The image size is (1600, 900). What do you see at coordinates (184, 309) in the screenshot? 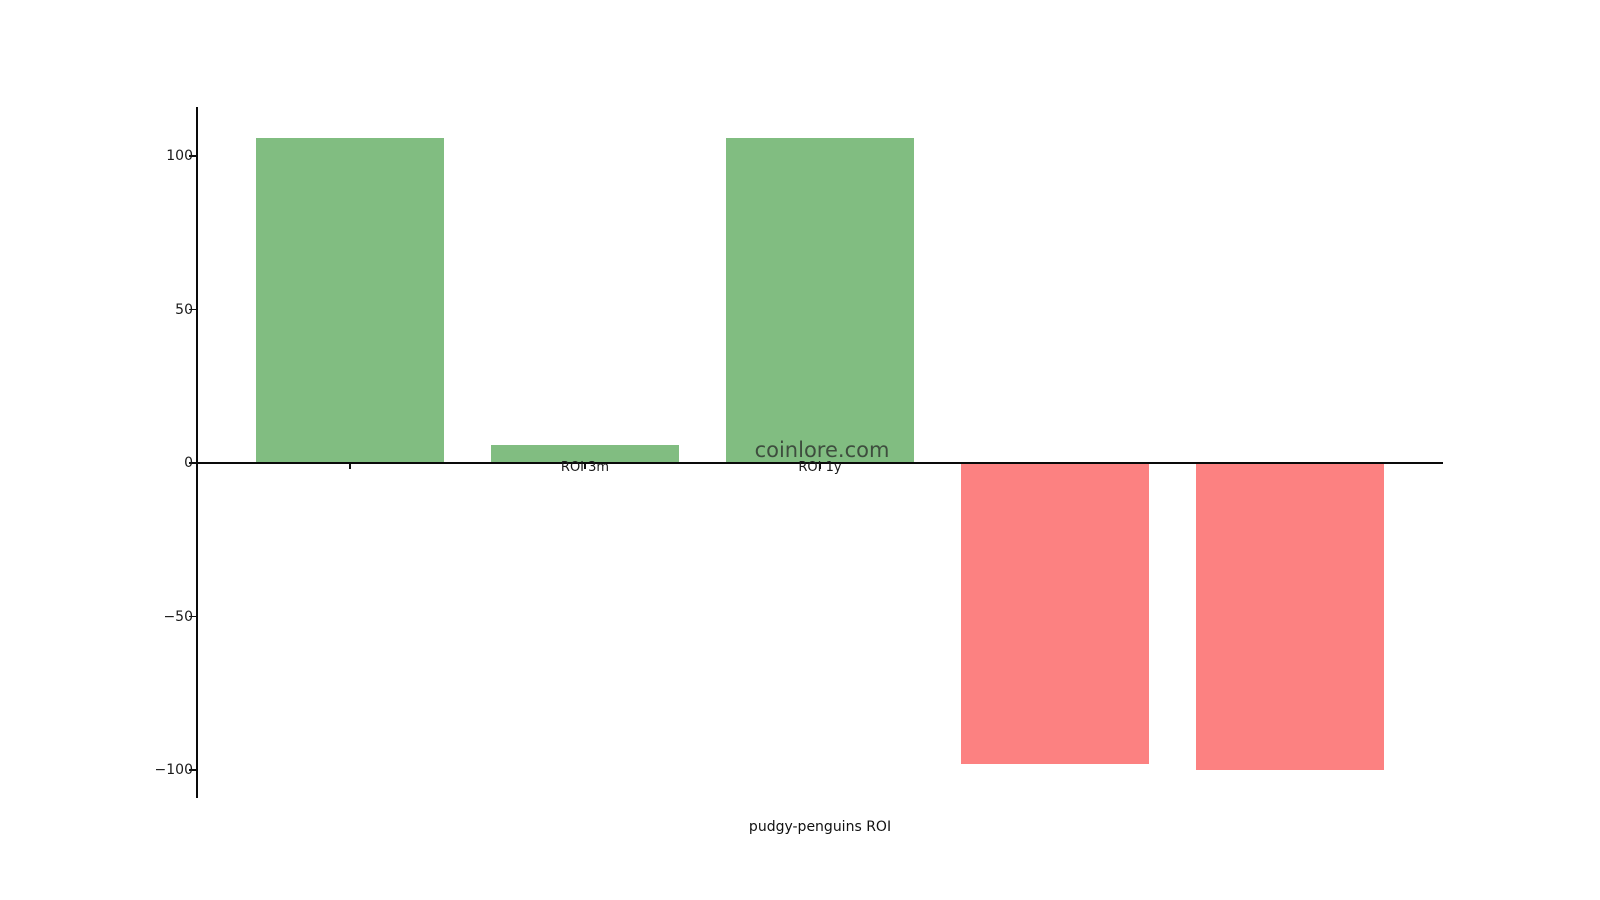
I see `y-tick-label: 50` at bounding box center [184, 309].